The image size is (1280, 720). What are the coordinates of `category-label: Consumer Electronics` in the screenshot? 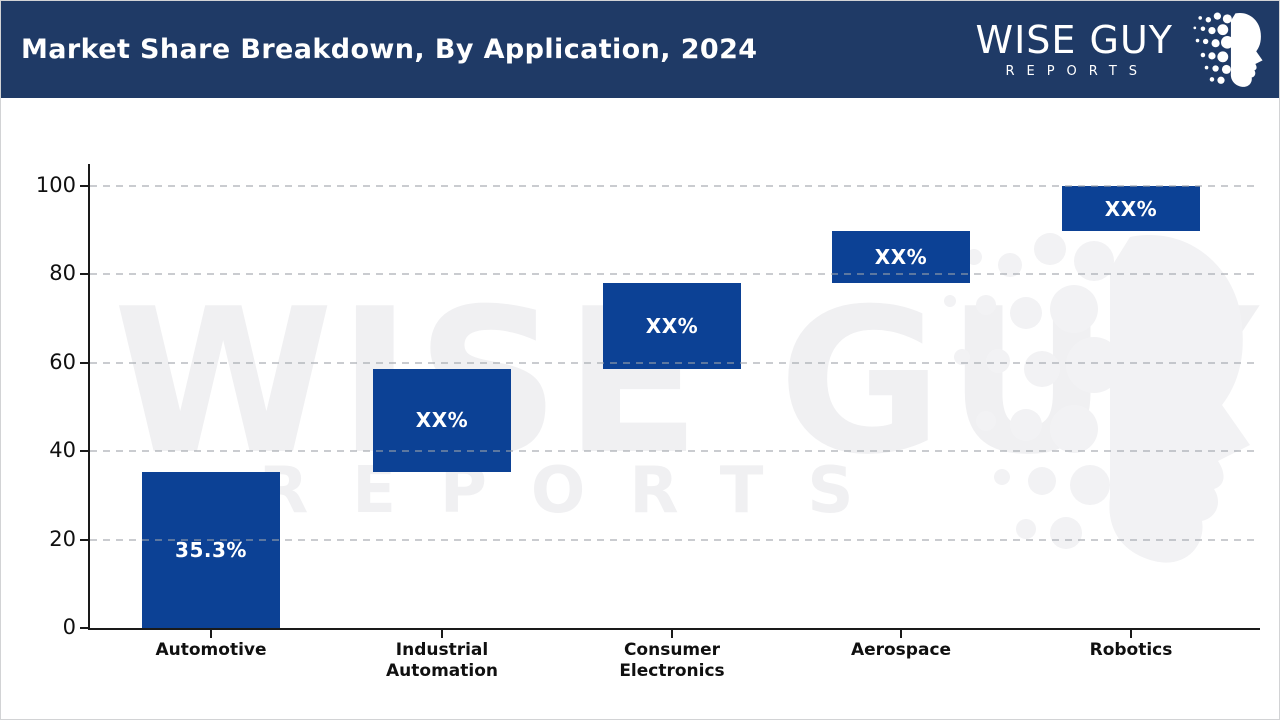 It's located at (672, 660).